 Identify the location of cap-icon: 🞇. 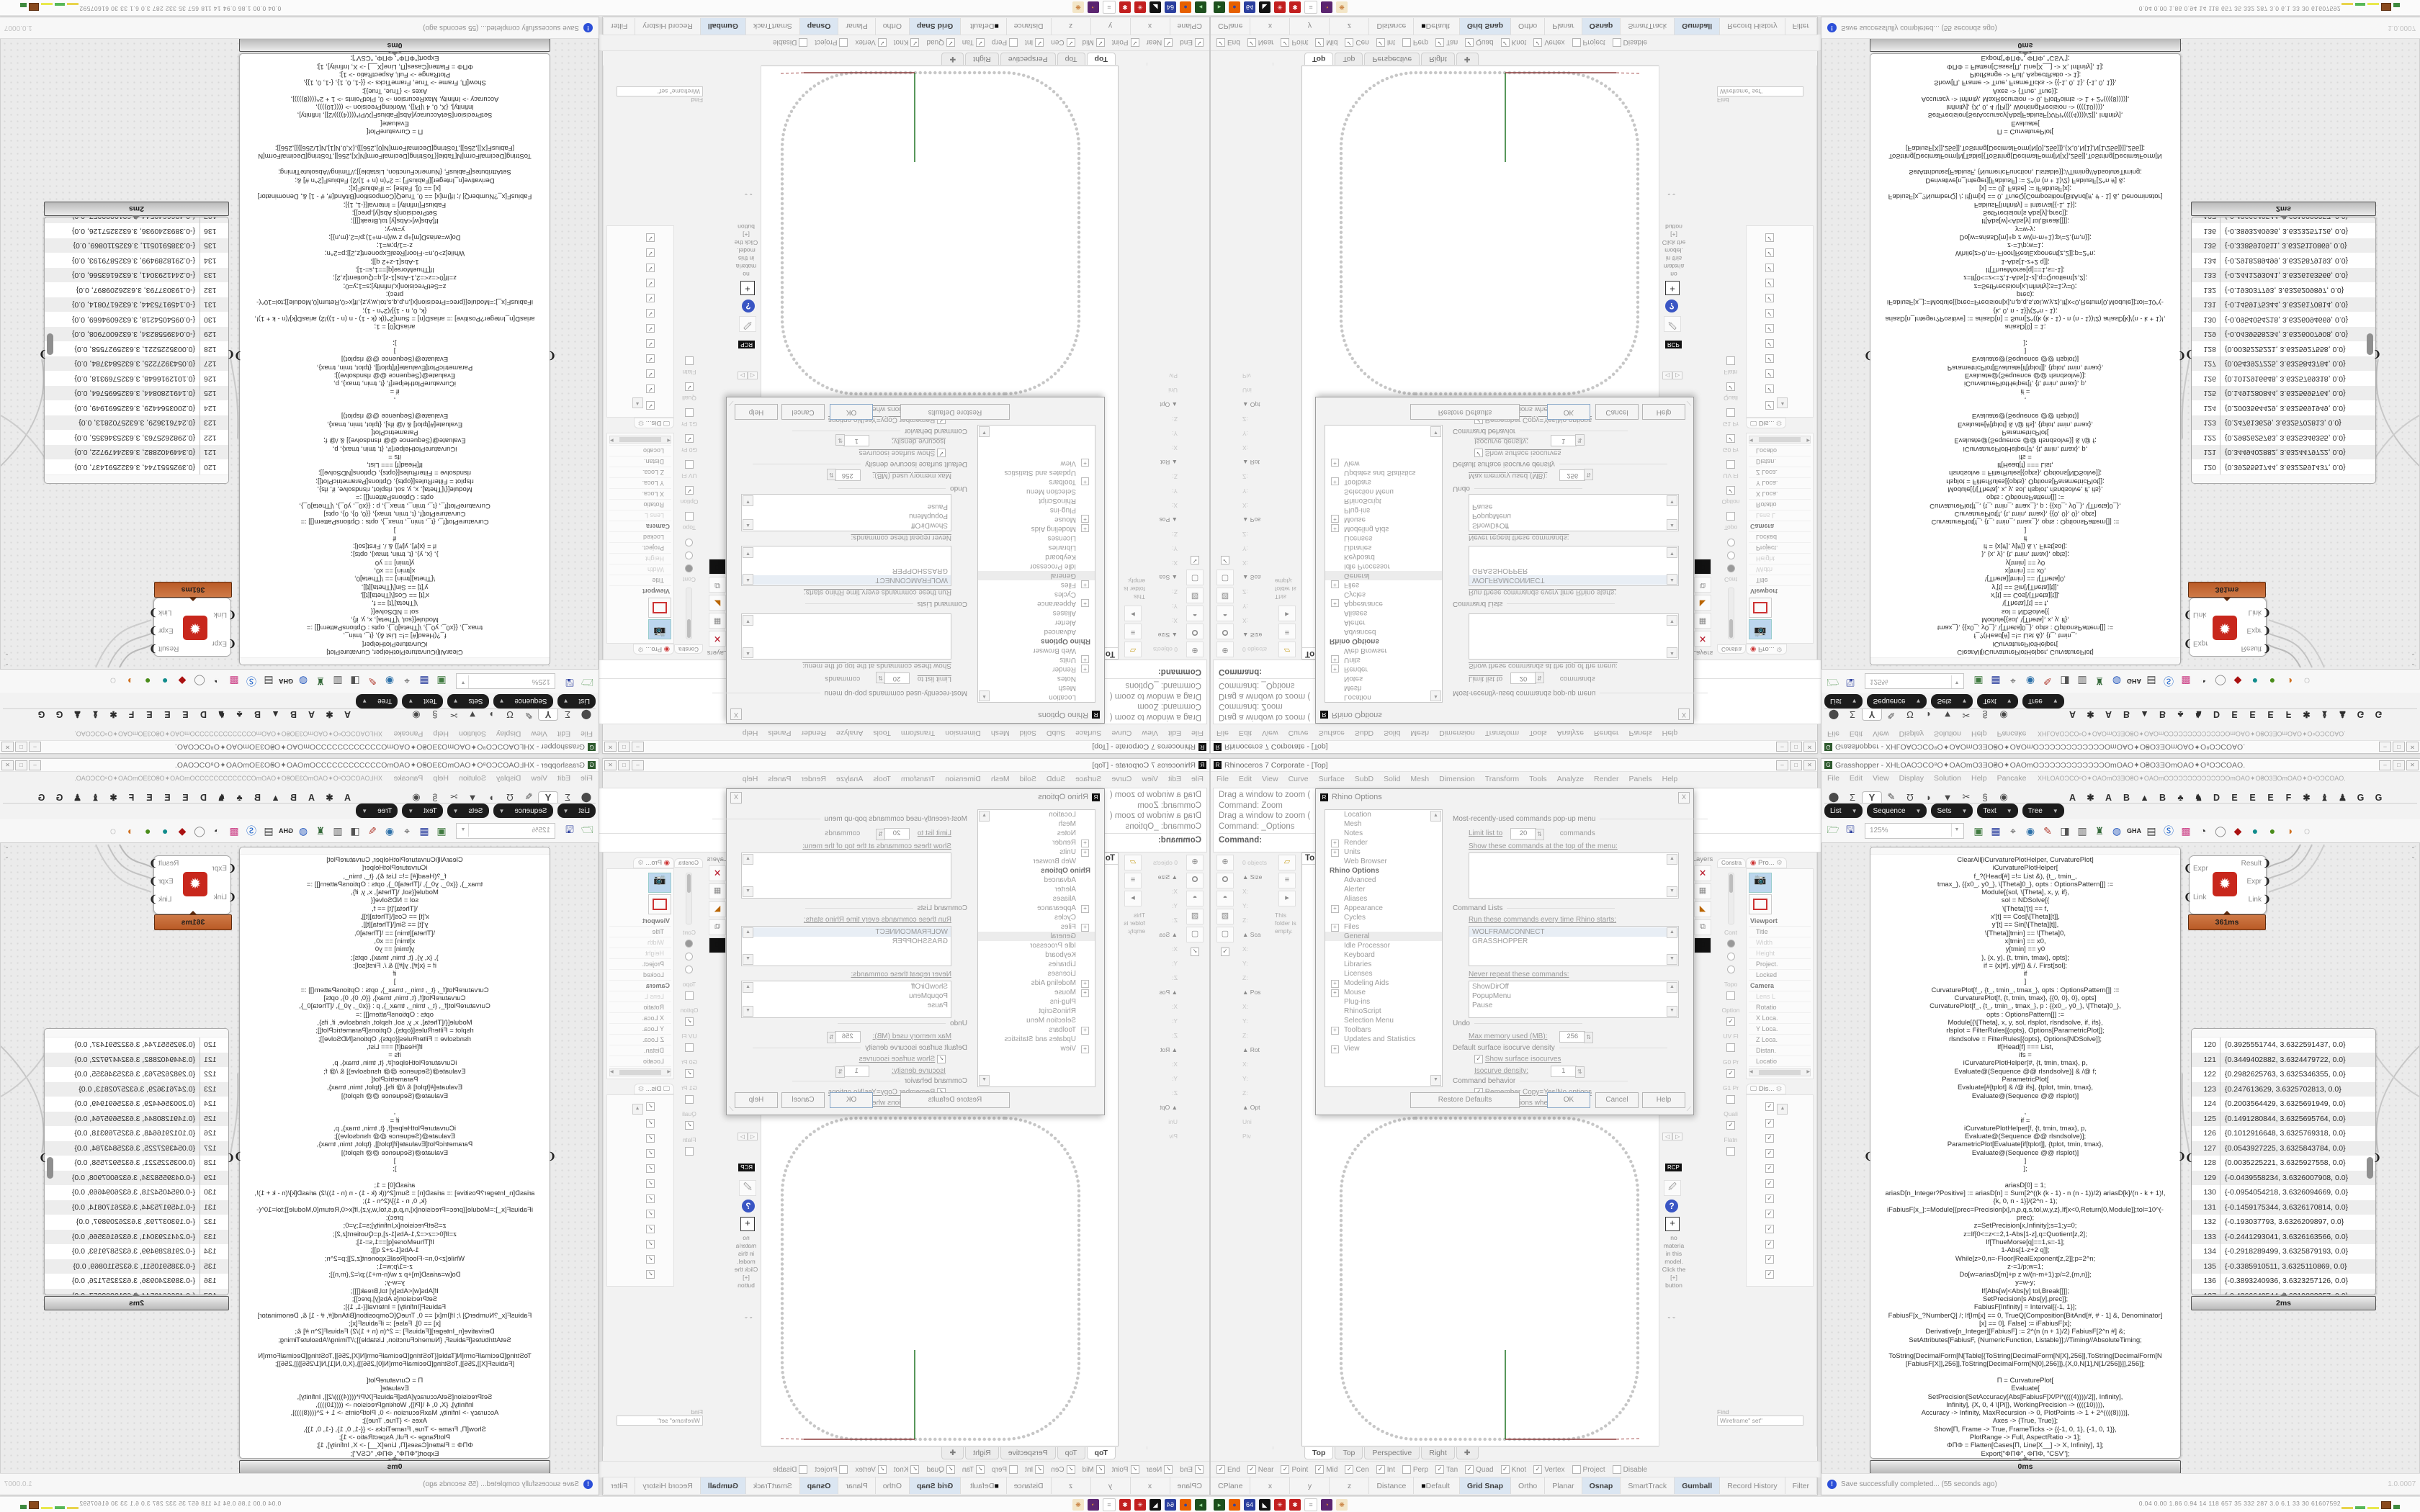
(1195, 880).